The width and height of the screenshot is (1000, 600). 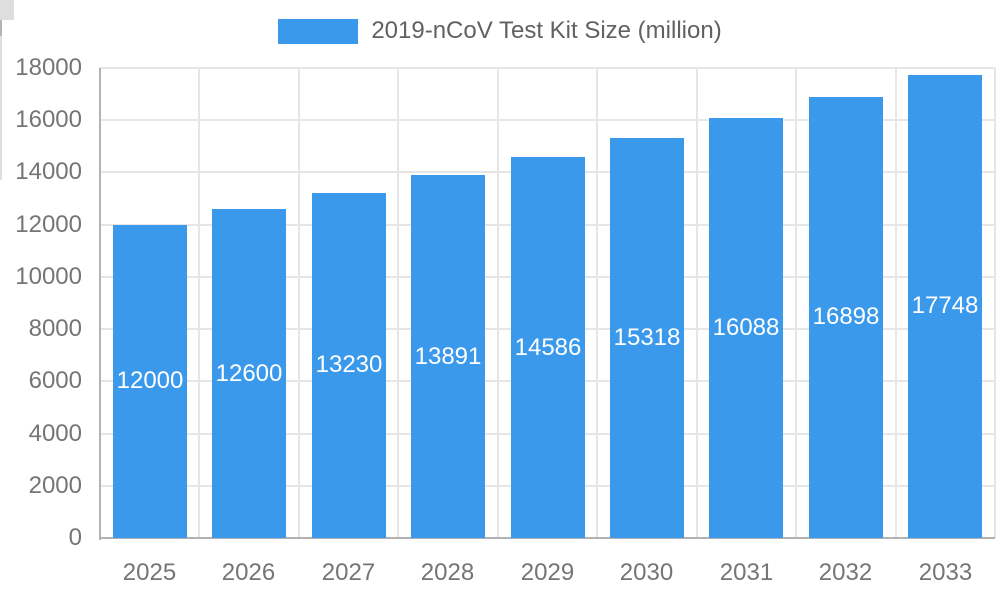 I want to click on x-axis-label: 2027, so click(x=348, y=572).